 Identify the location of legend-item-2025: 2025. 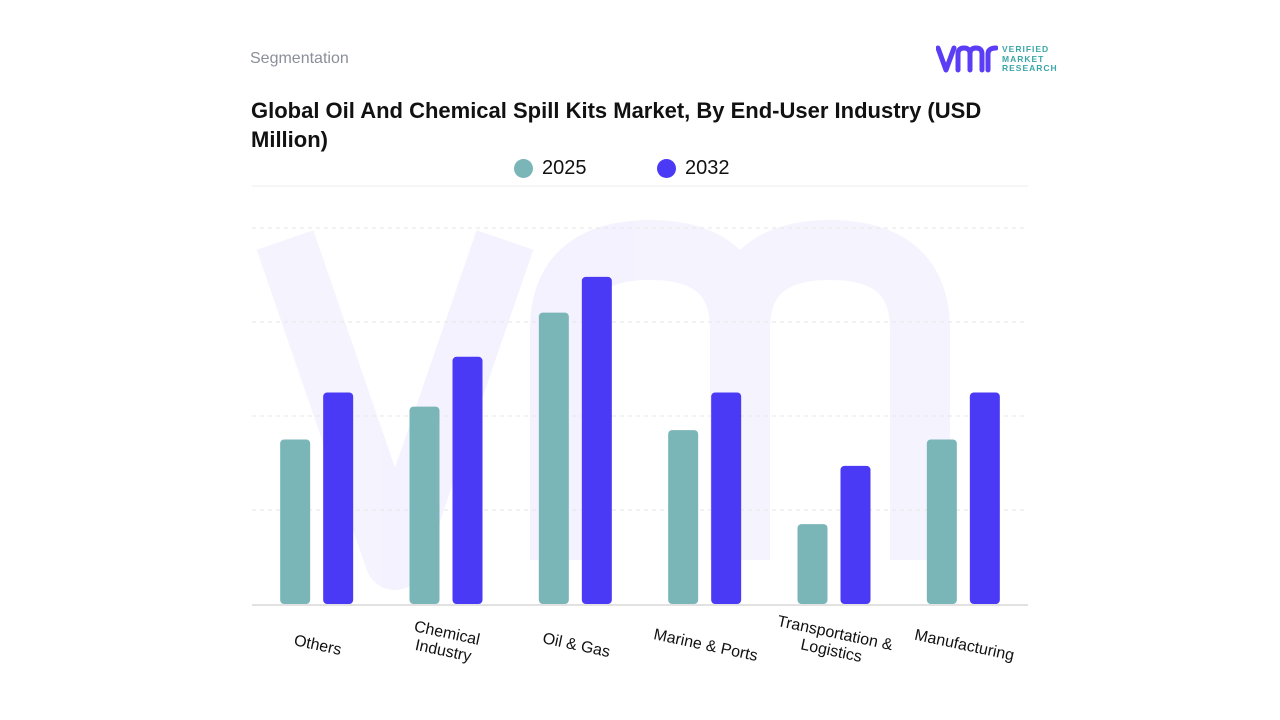
(550, 168).